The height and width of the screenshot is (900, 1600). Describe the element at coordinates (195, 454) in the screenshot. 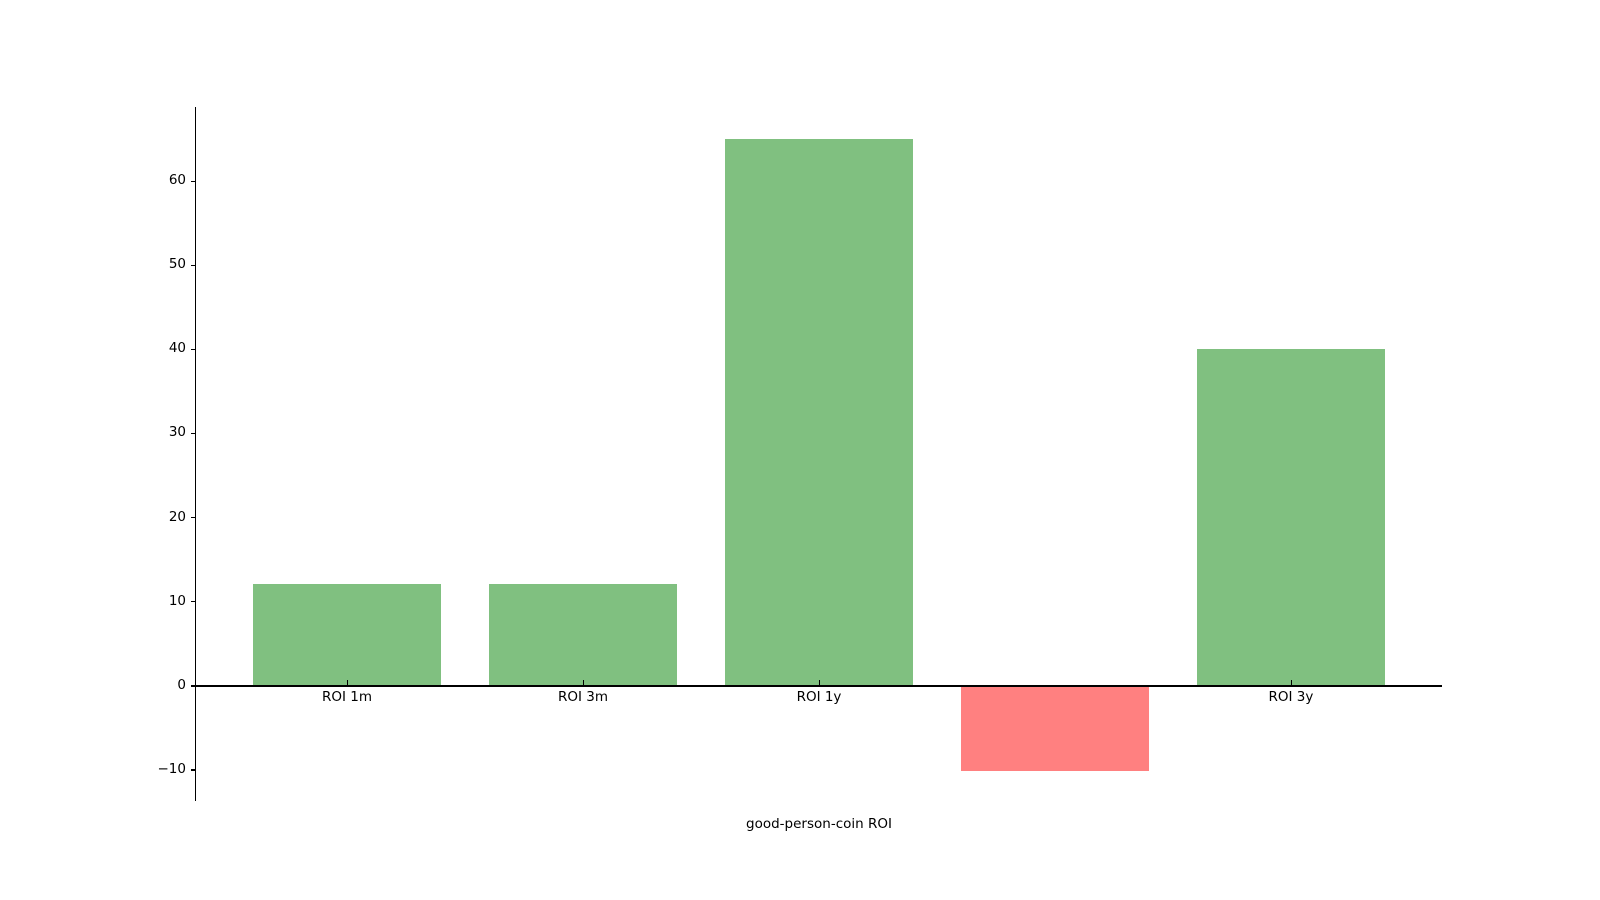

I see `y-axis-spine` at that location.